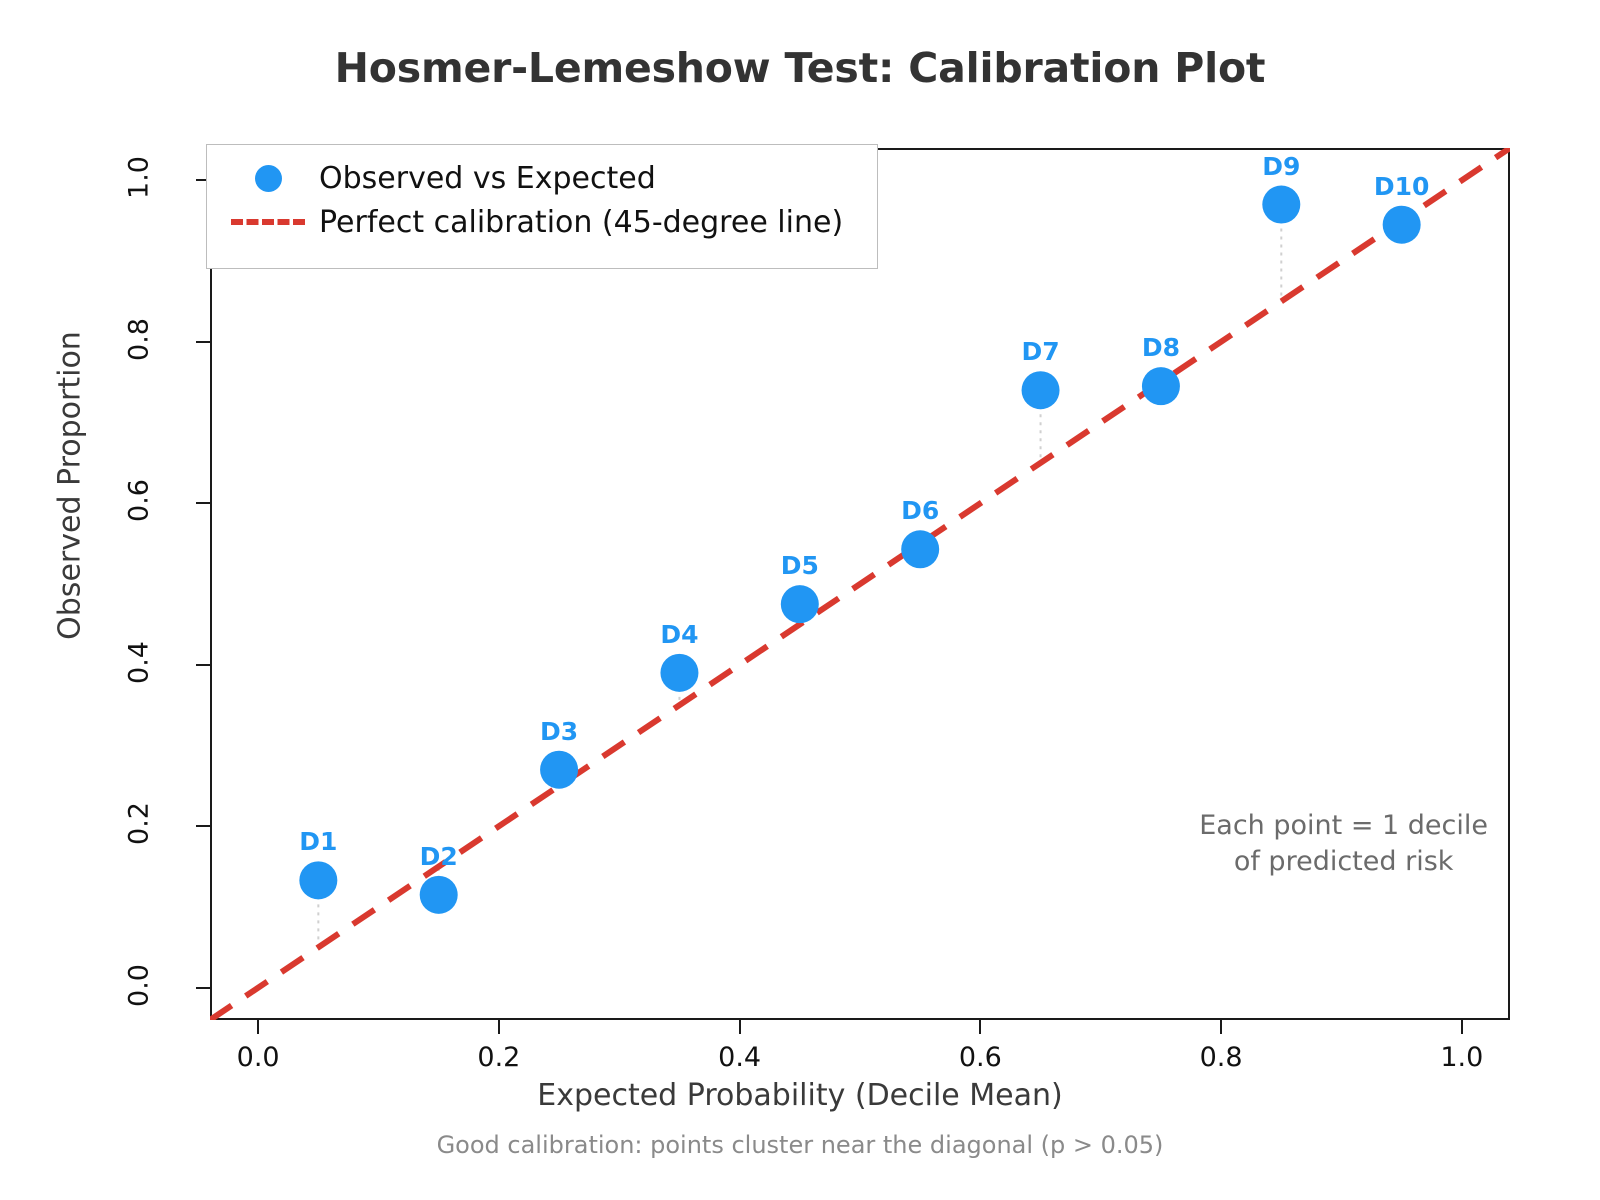  What do you see at coordinates (487, 178) in the screenshot?
I see `legend-label-observed: Observed vs Expected` at bounding box center [487, 178].